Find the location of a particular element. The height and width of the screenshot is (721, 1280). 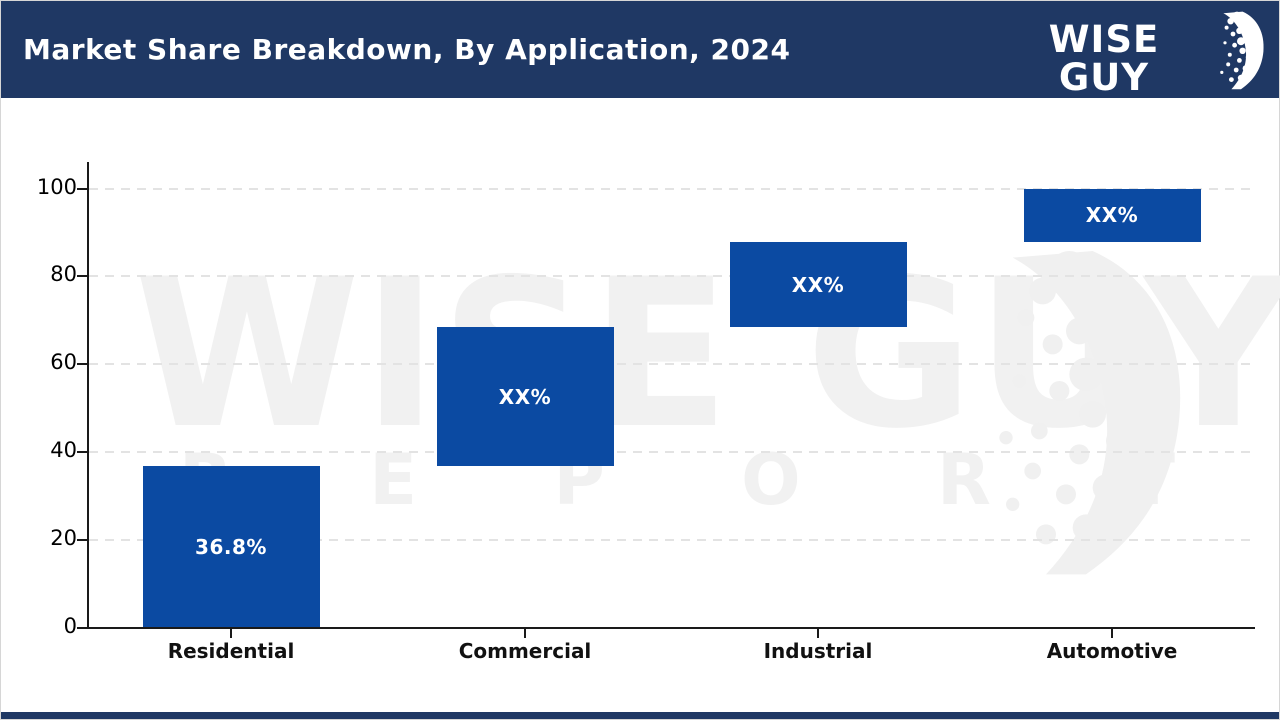

x-tick-mark-residential is located at coordinates (231, 633).